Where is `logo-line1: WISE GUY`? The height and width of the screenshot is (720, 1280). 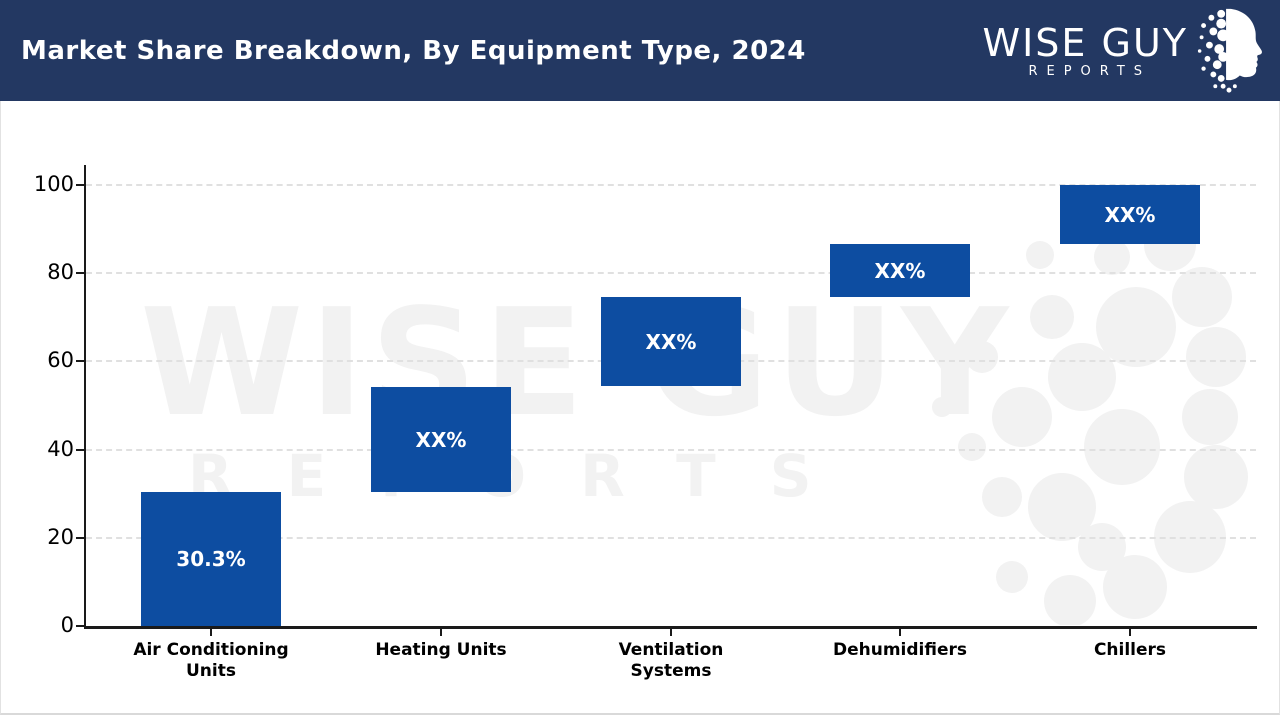 logo-line1: WISE GUY is located at coordinates (1085, 43).